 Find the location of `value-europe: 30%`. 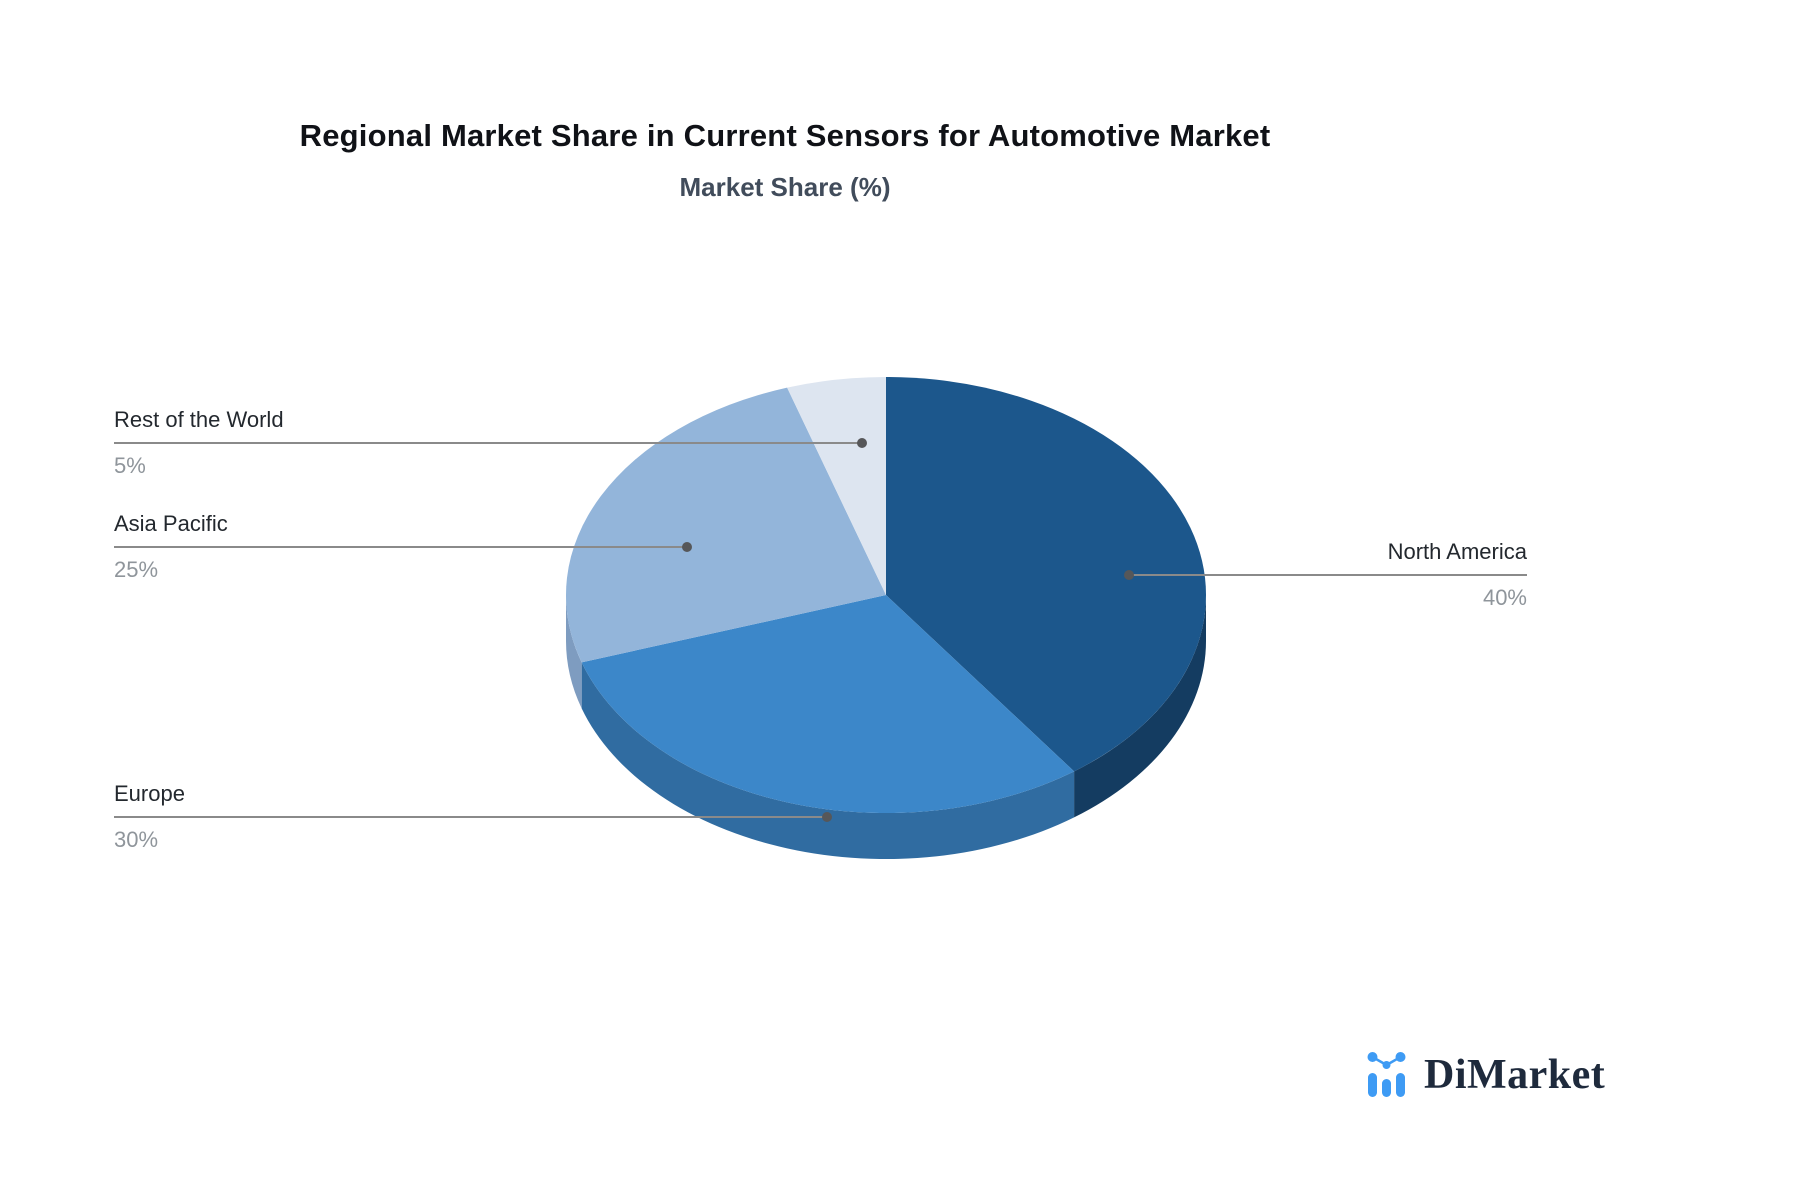

value-europe: 30% is located at coordinates (136, 839).